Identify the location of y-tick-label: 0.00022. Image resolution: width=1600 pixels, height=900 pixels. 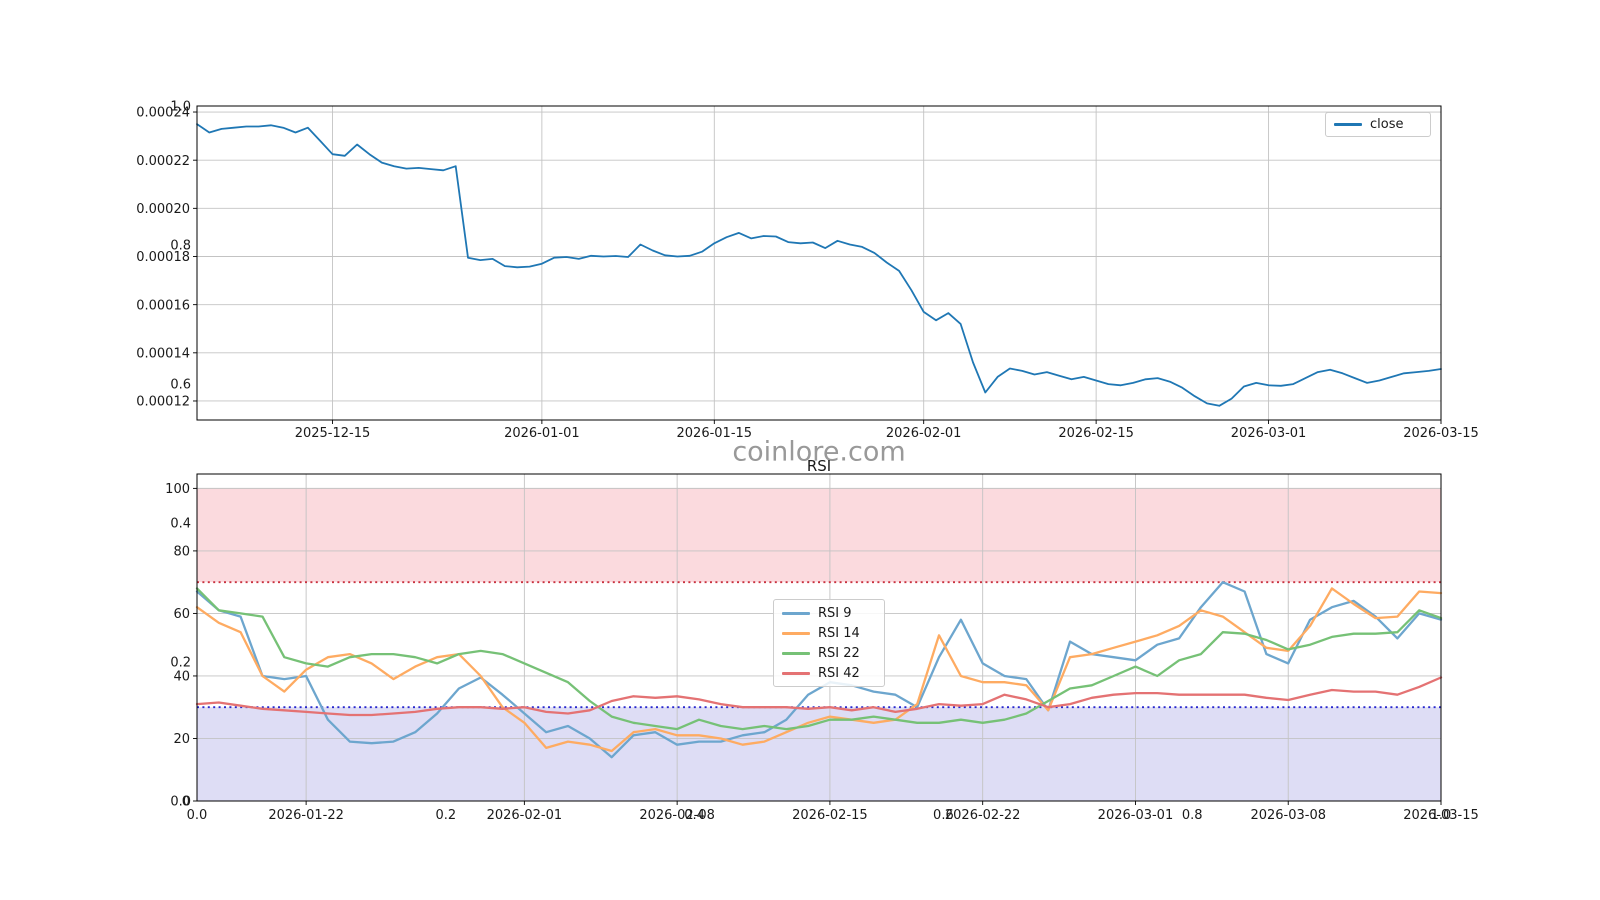
(163, 161).